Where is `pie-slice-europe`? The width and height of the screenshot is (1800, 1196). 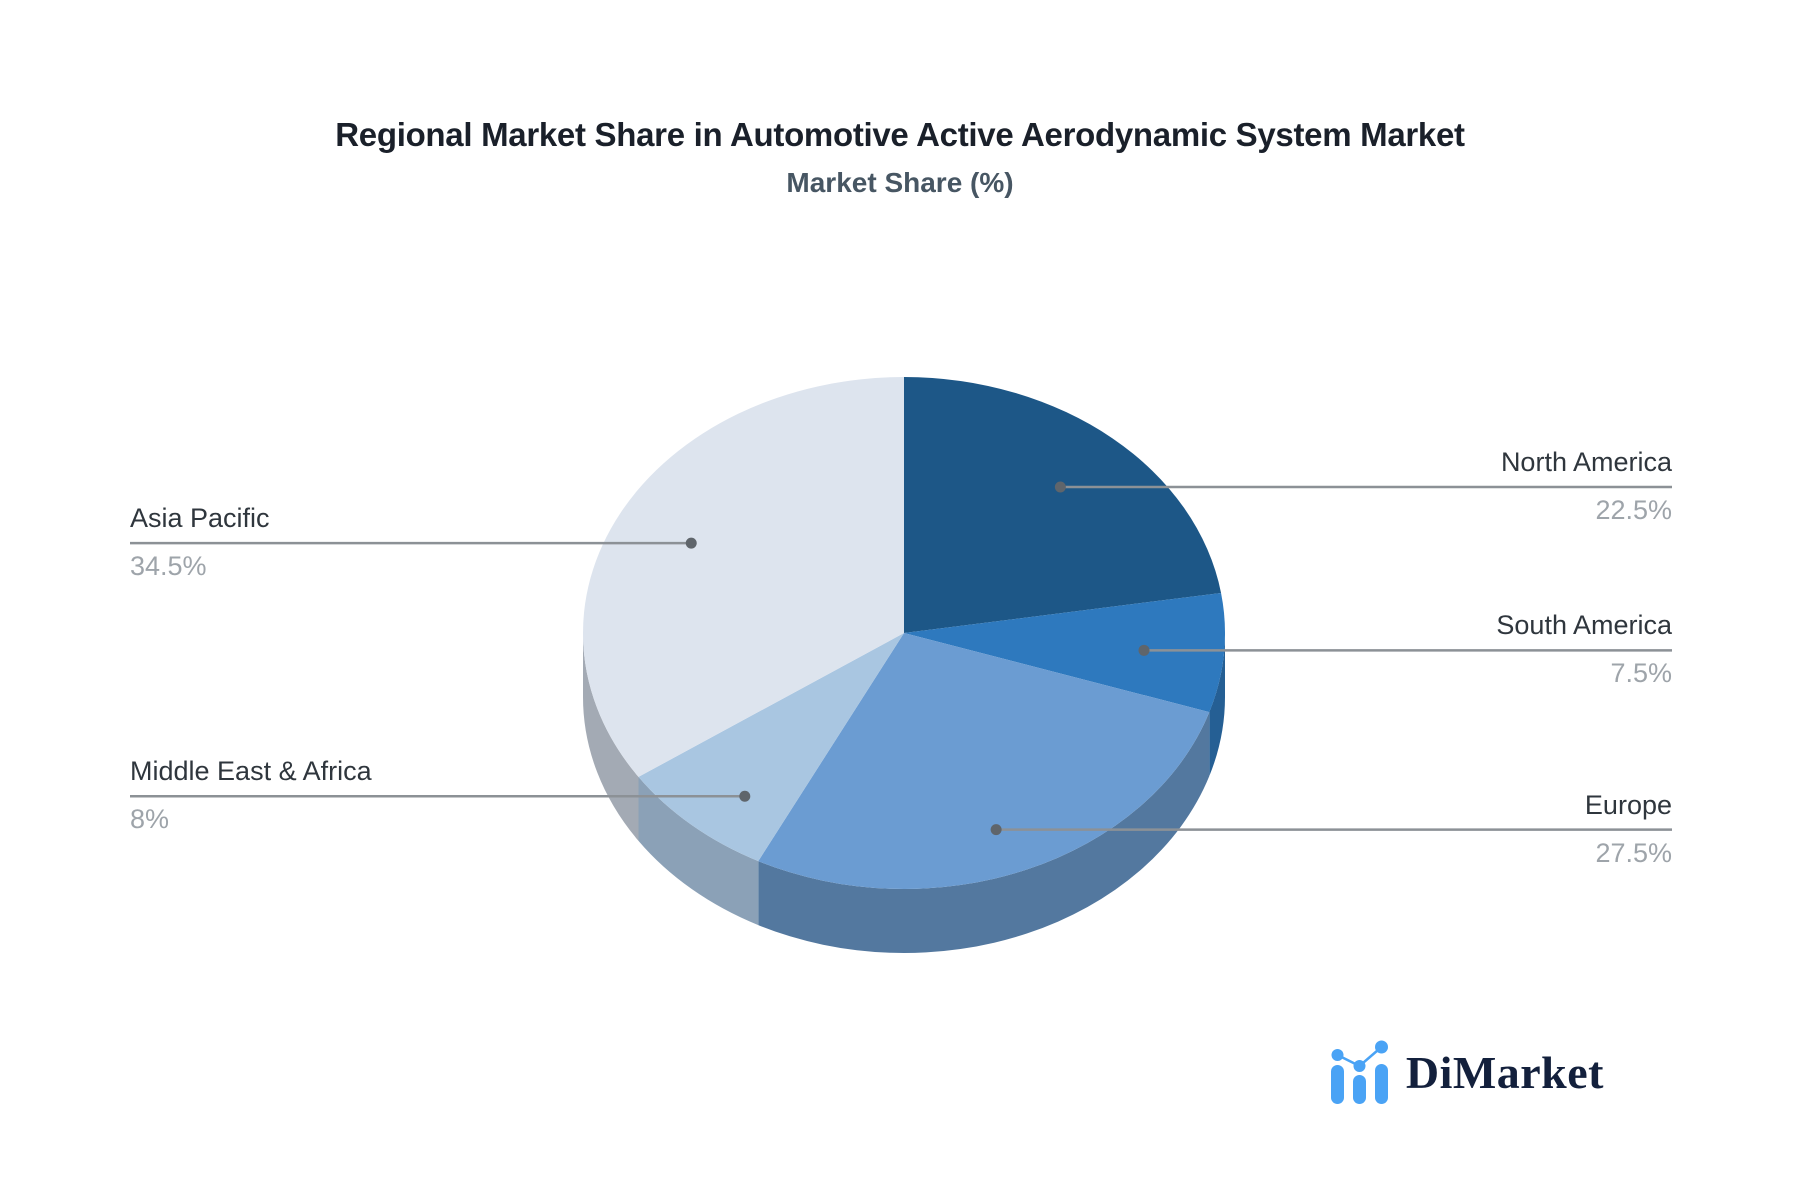 pie-slice-europe is located at coordinates (984, 761).